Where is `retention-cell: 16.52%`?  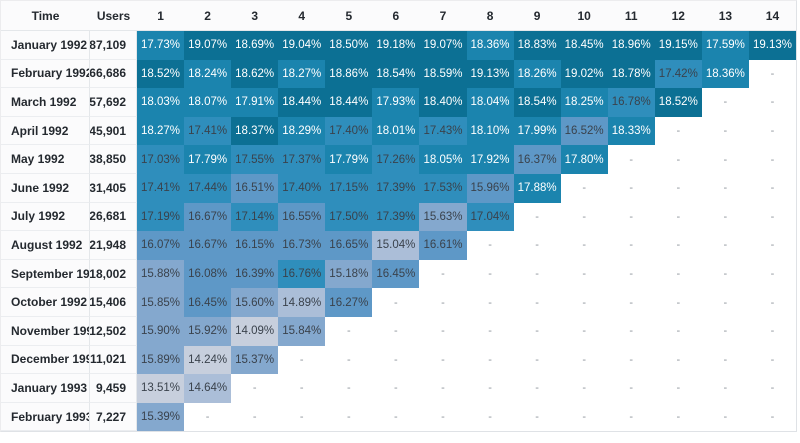
retention-cell: 16.52% is located at coordinates (584, 131).